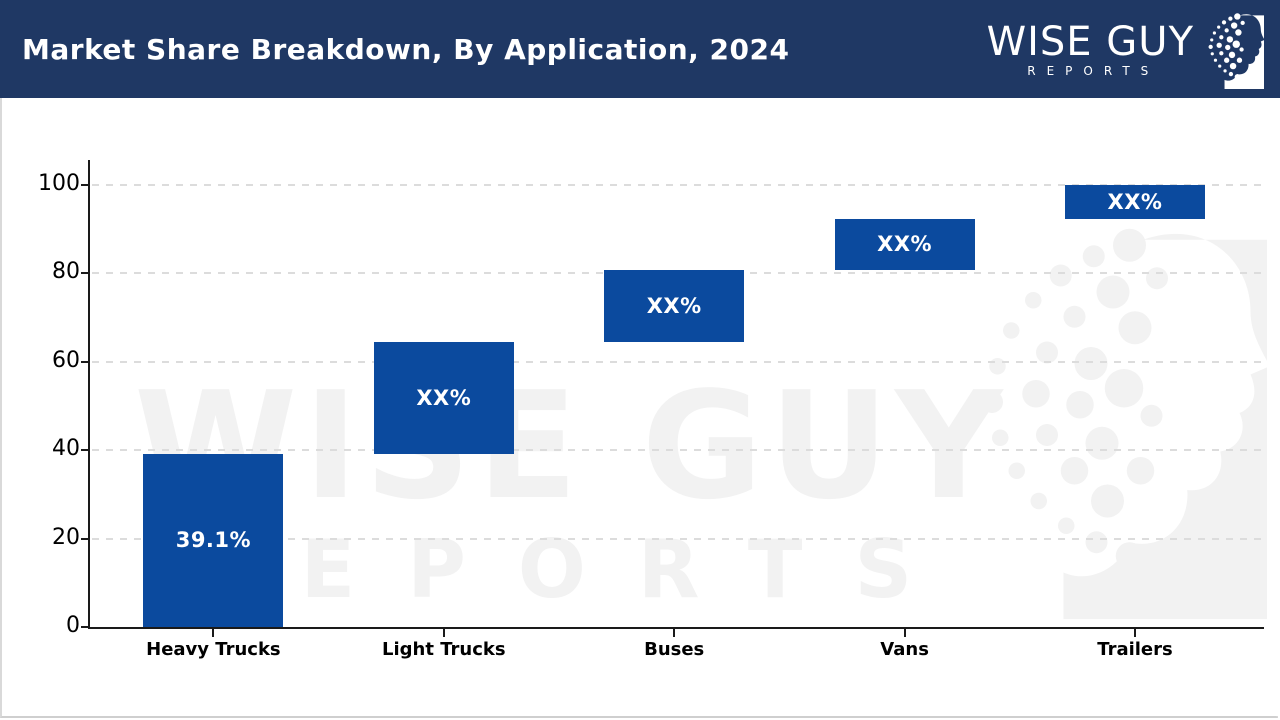  What do you see at coordinates (59, 183) in the screenshot?
I see `y-tick-label-100: 100` at bounding box center [59, 183].